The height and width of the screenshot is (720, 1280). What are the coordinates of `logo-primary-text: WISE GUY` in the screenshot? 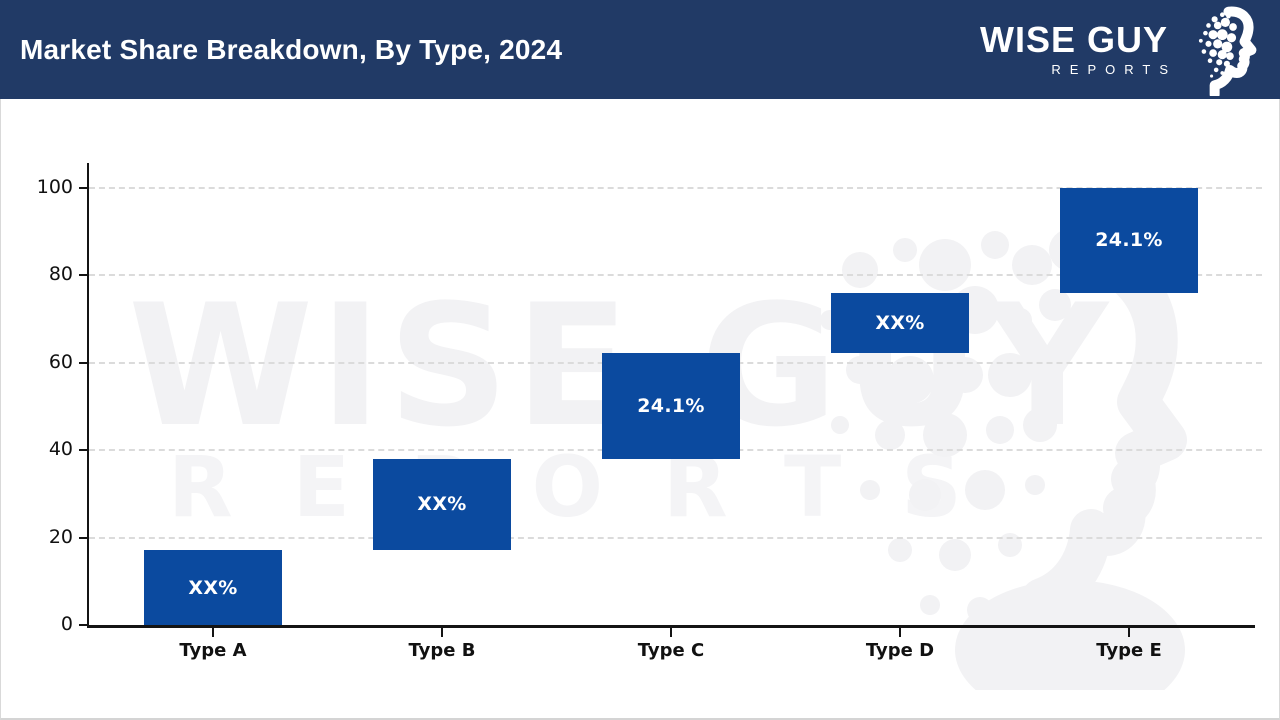 It's located at (1073, 39).